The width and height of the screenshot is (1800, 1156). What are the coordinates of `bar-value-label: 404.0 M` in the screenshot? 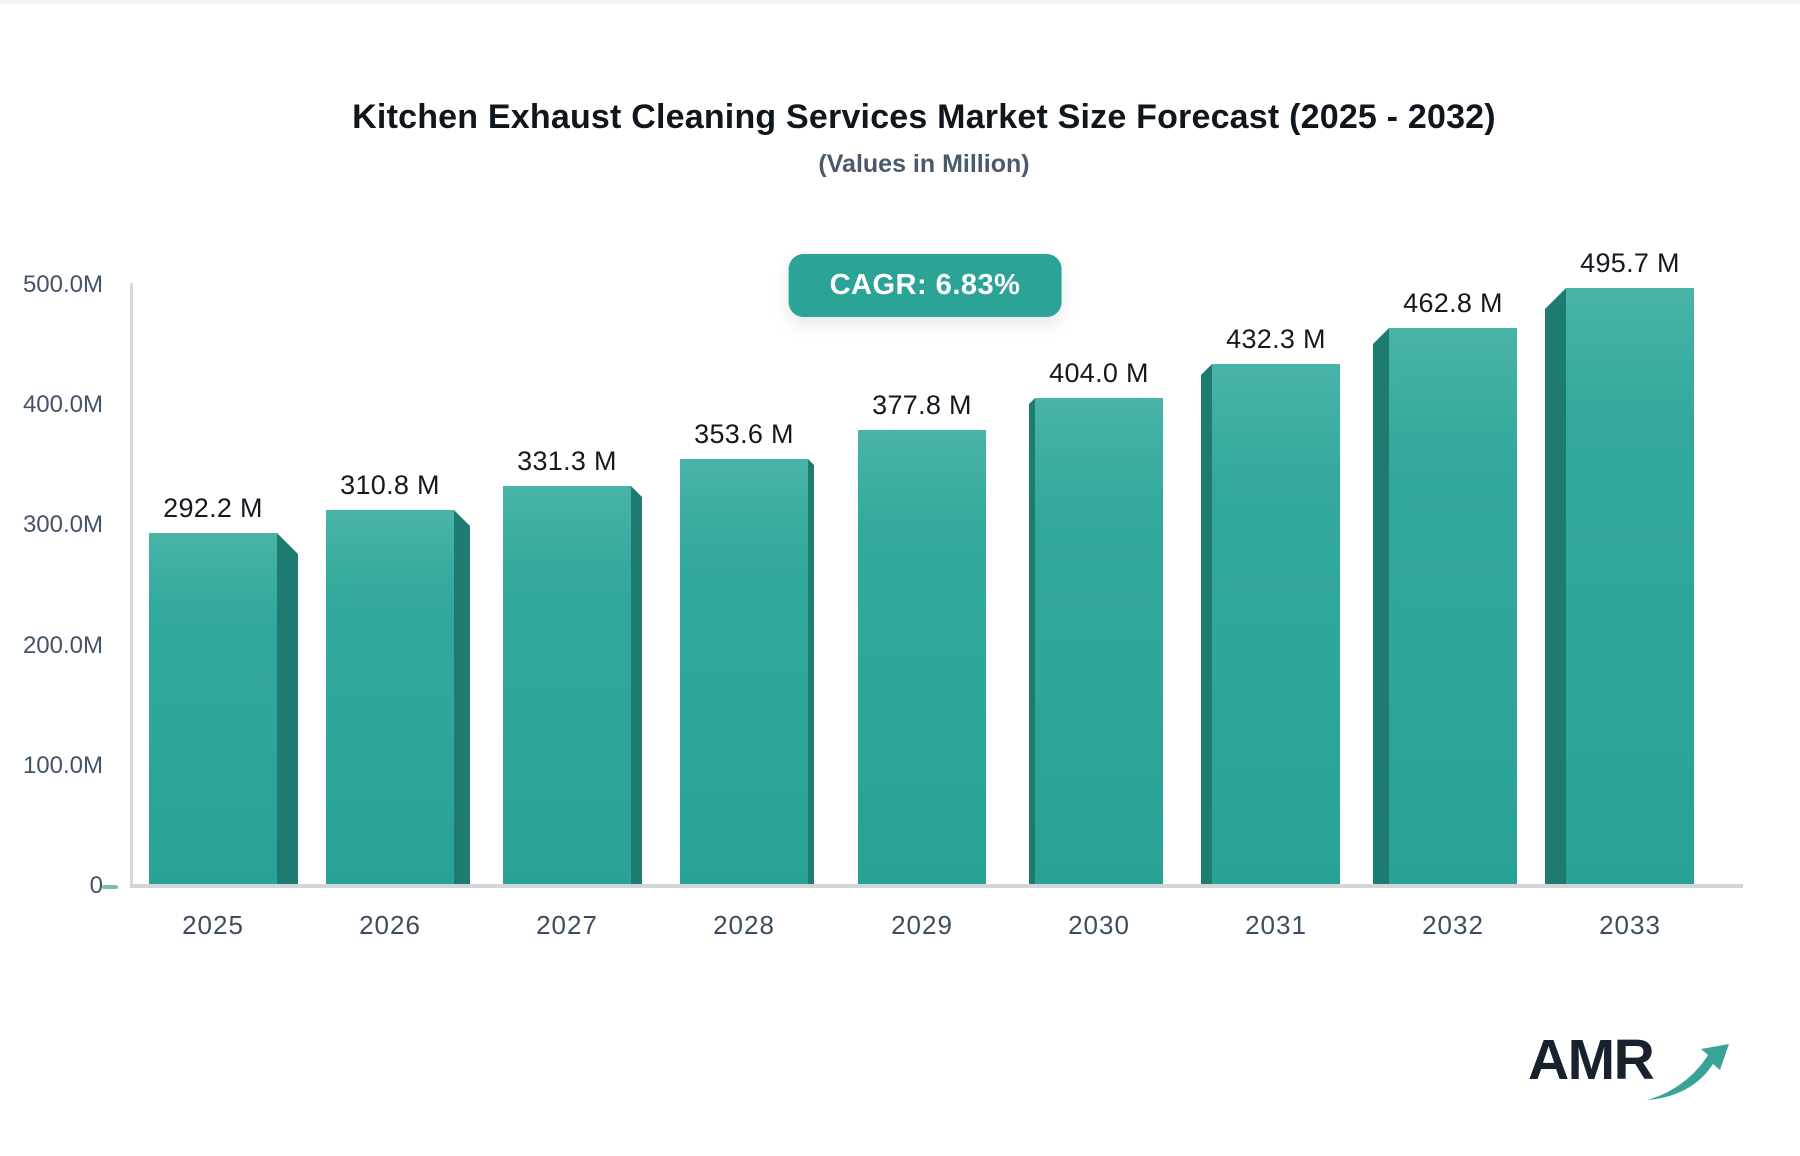 It's located at (1099, 373).